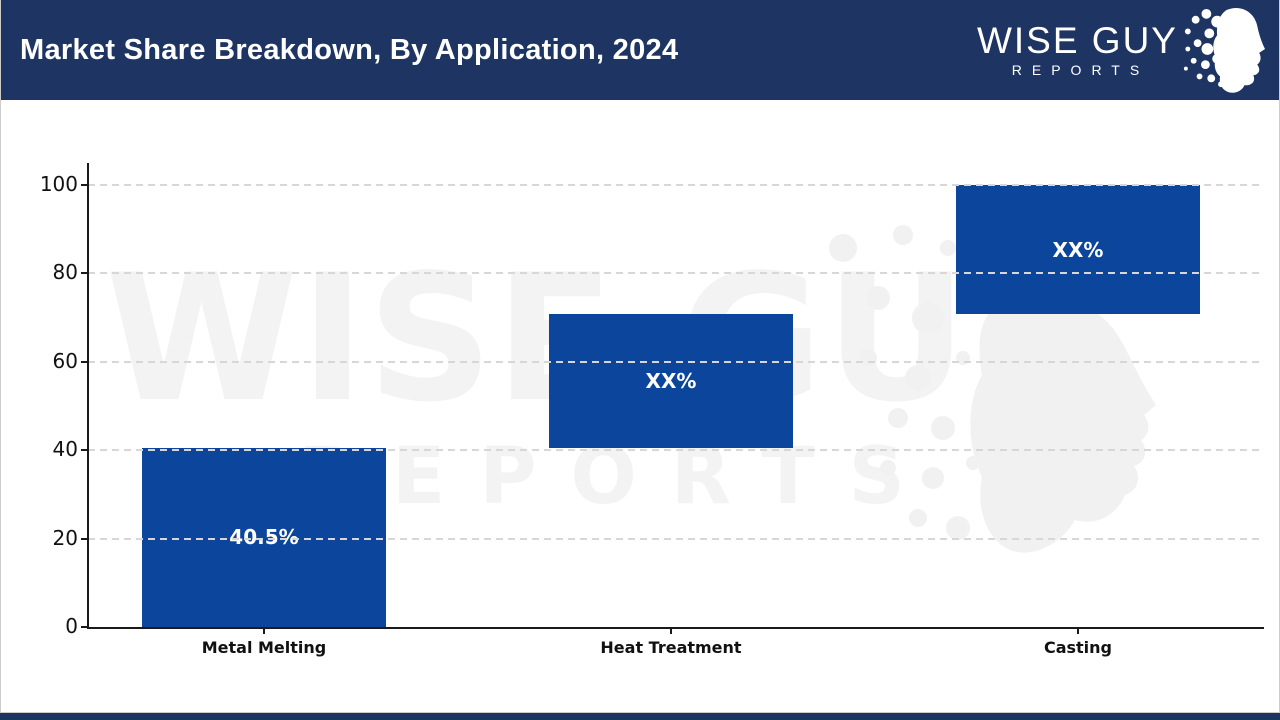 This screenshot has width=1280, height=720. I want to click on brand-logo: WISE GUY REPORTS, so click(1121, 50).